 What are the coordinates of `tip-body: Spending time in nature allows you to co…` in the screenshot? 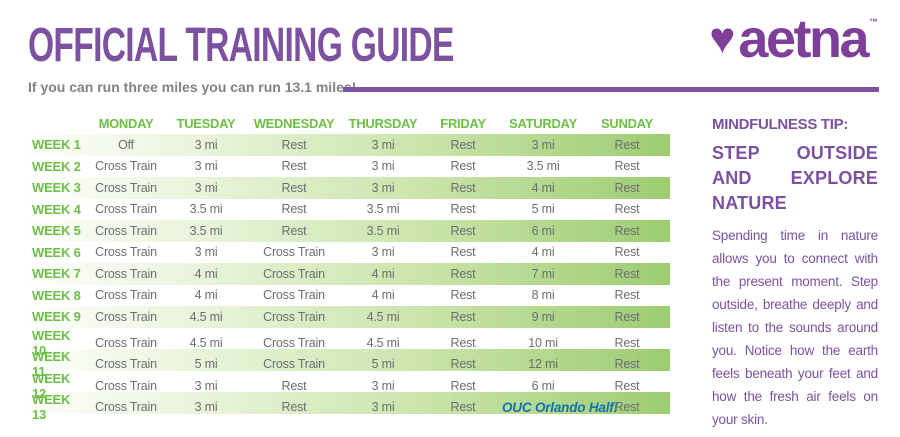 It's located at (795, 327).